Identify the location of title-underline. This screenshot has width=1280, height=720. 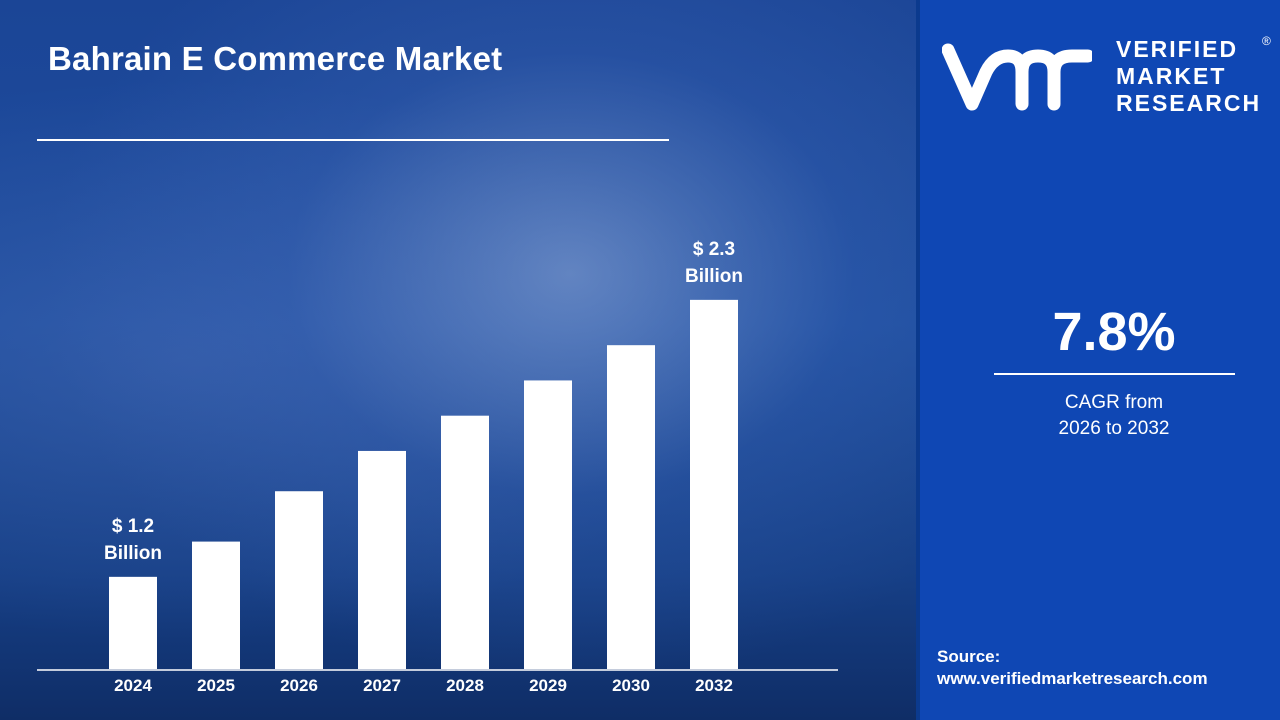
(353, 140).